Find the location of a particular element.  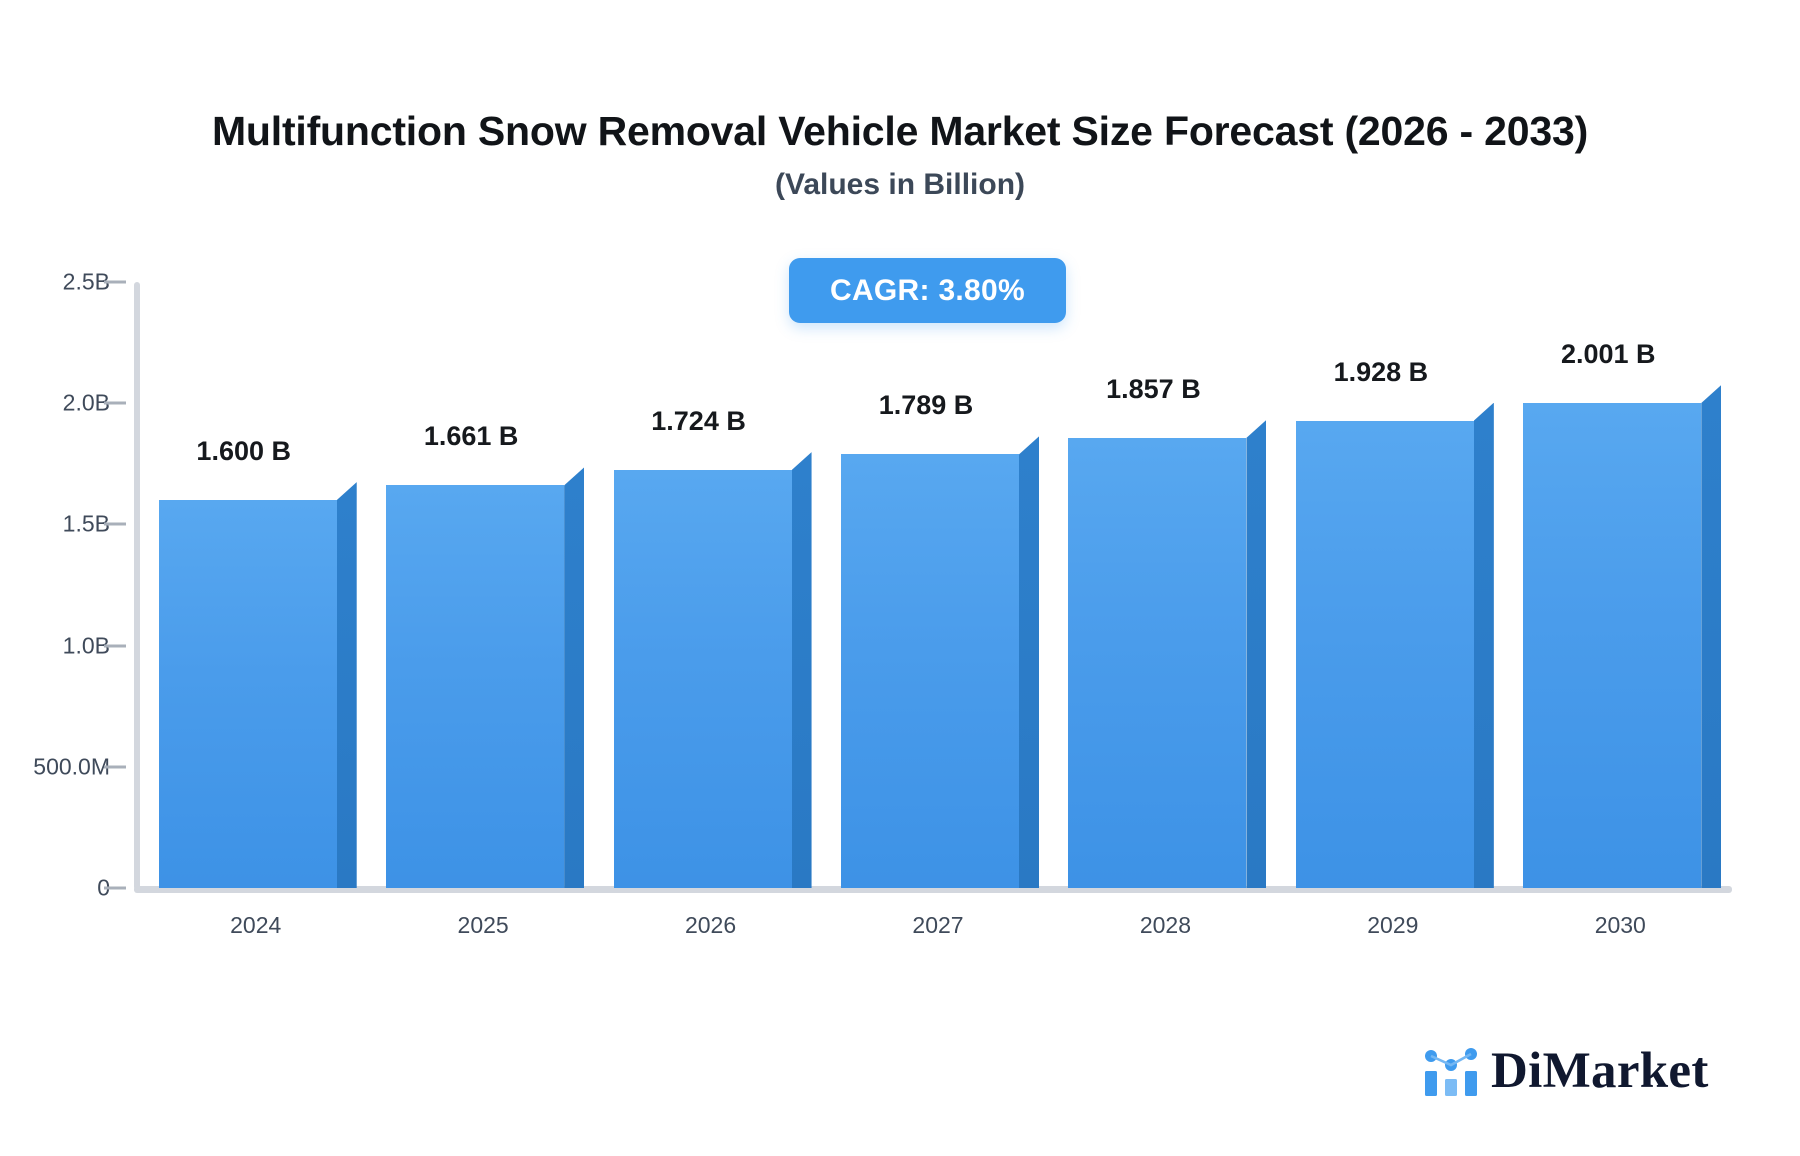

bar-value-label: 2.001 B is located at coordinates (1608, 353).